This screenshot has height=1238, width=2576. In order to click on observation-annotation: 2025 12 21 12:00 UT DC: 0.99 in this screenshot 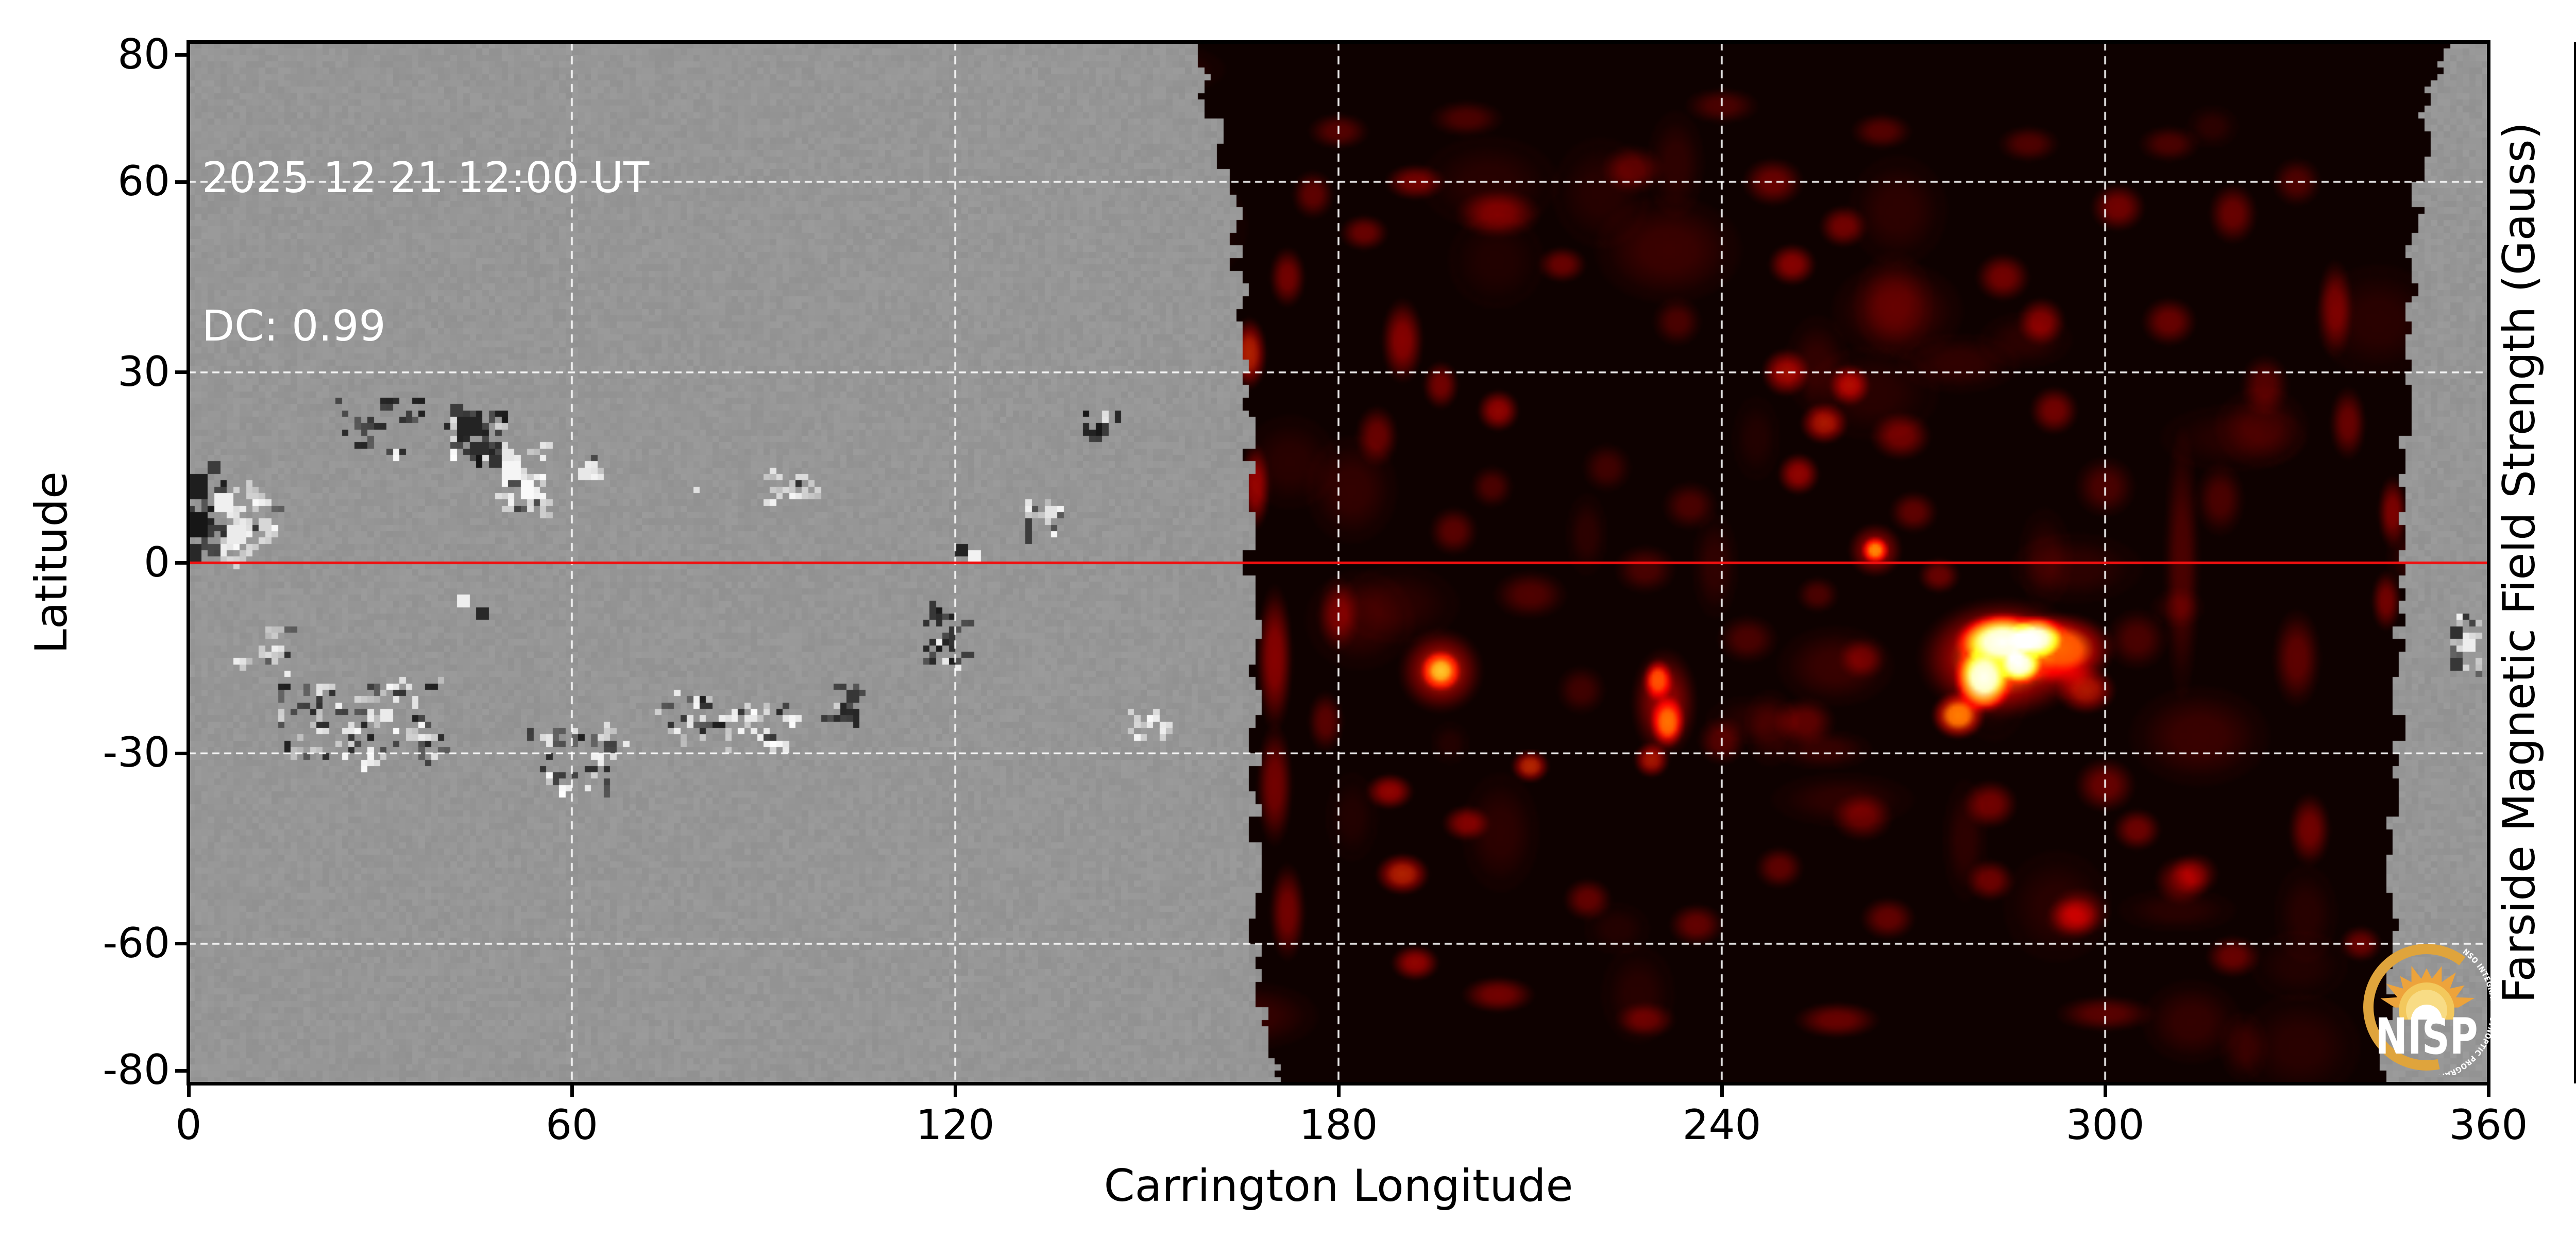, I will do `click(425, 252)`.